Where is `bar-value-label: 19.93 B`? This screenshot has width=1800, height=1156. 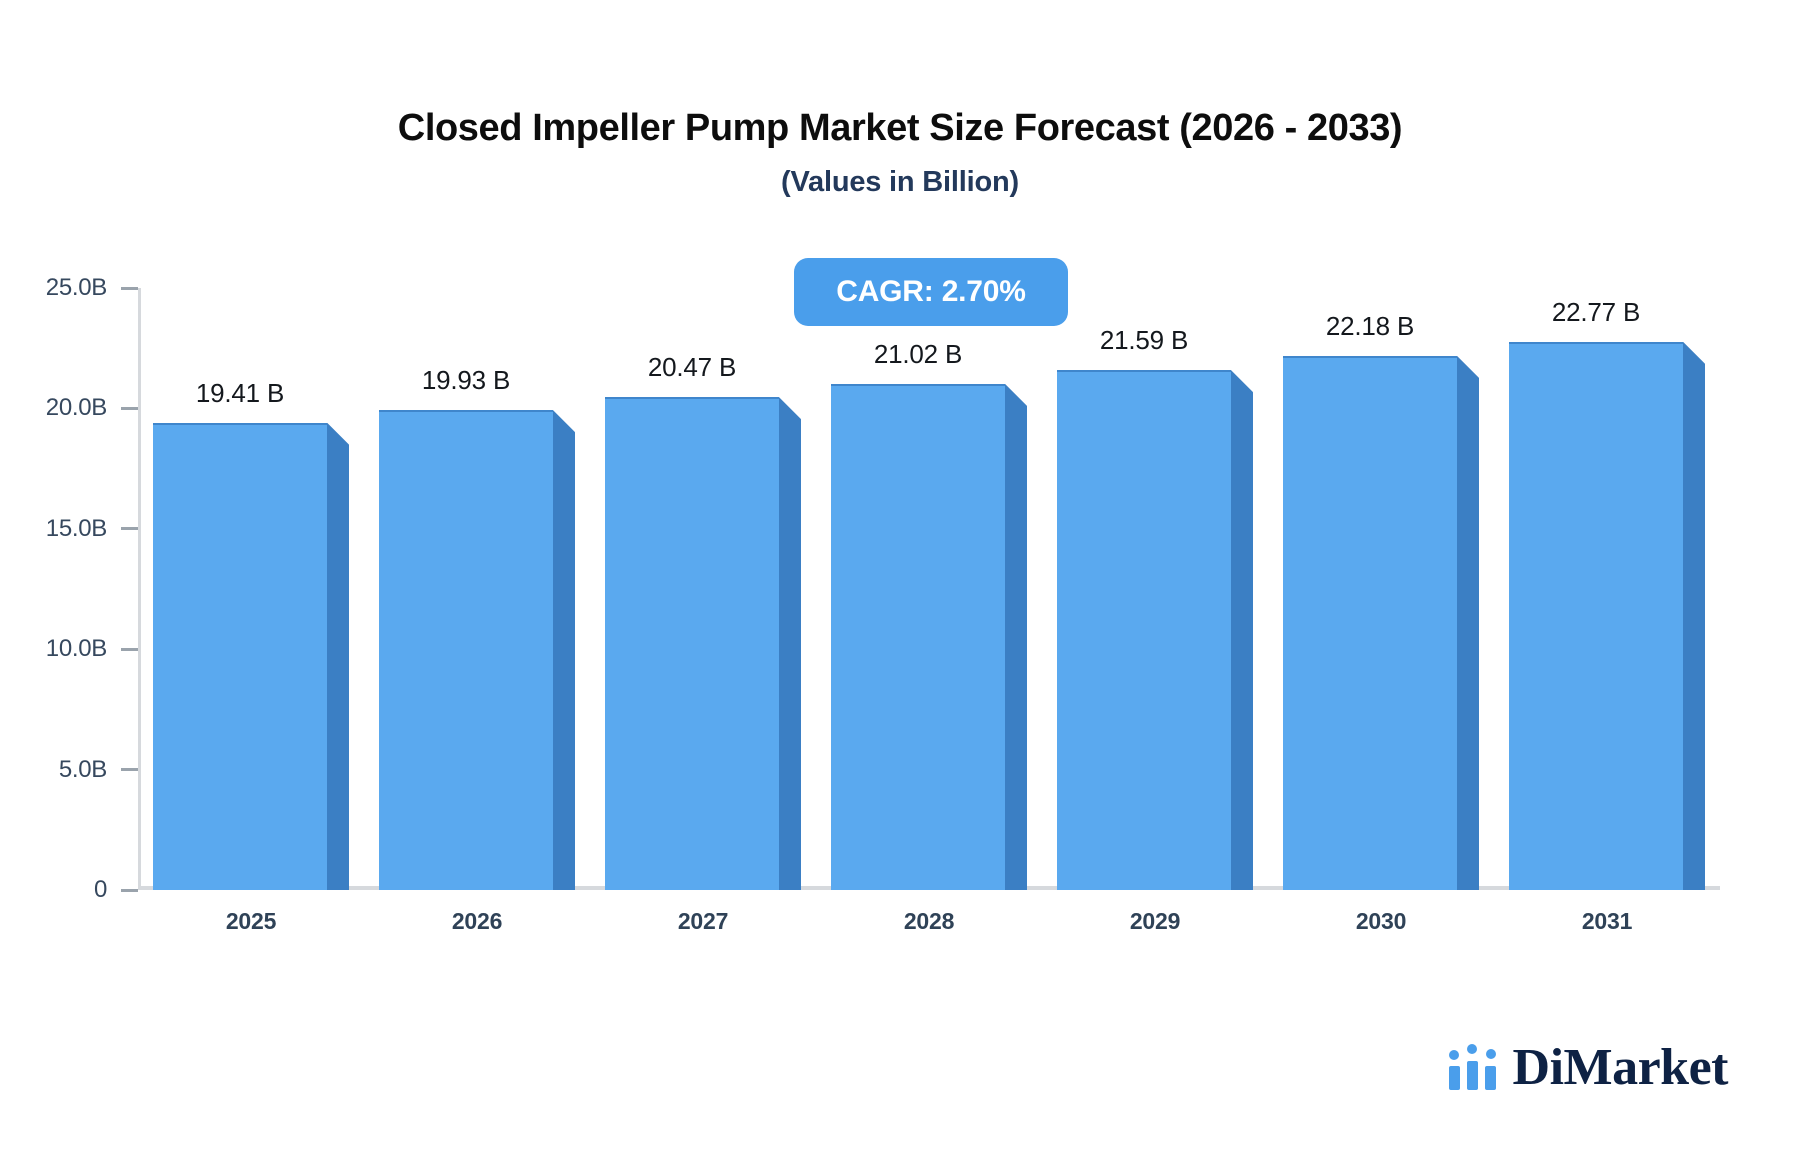 bar-value-label: 19.93 B is located at coordinates (466, 380).